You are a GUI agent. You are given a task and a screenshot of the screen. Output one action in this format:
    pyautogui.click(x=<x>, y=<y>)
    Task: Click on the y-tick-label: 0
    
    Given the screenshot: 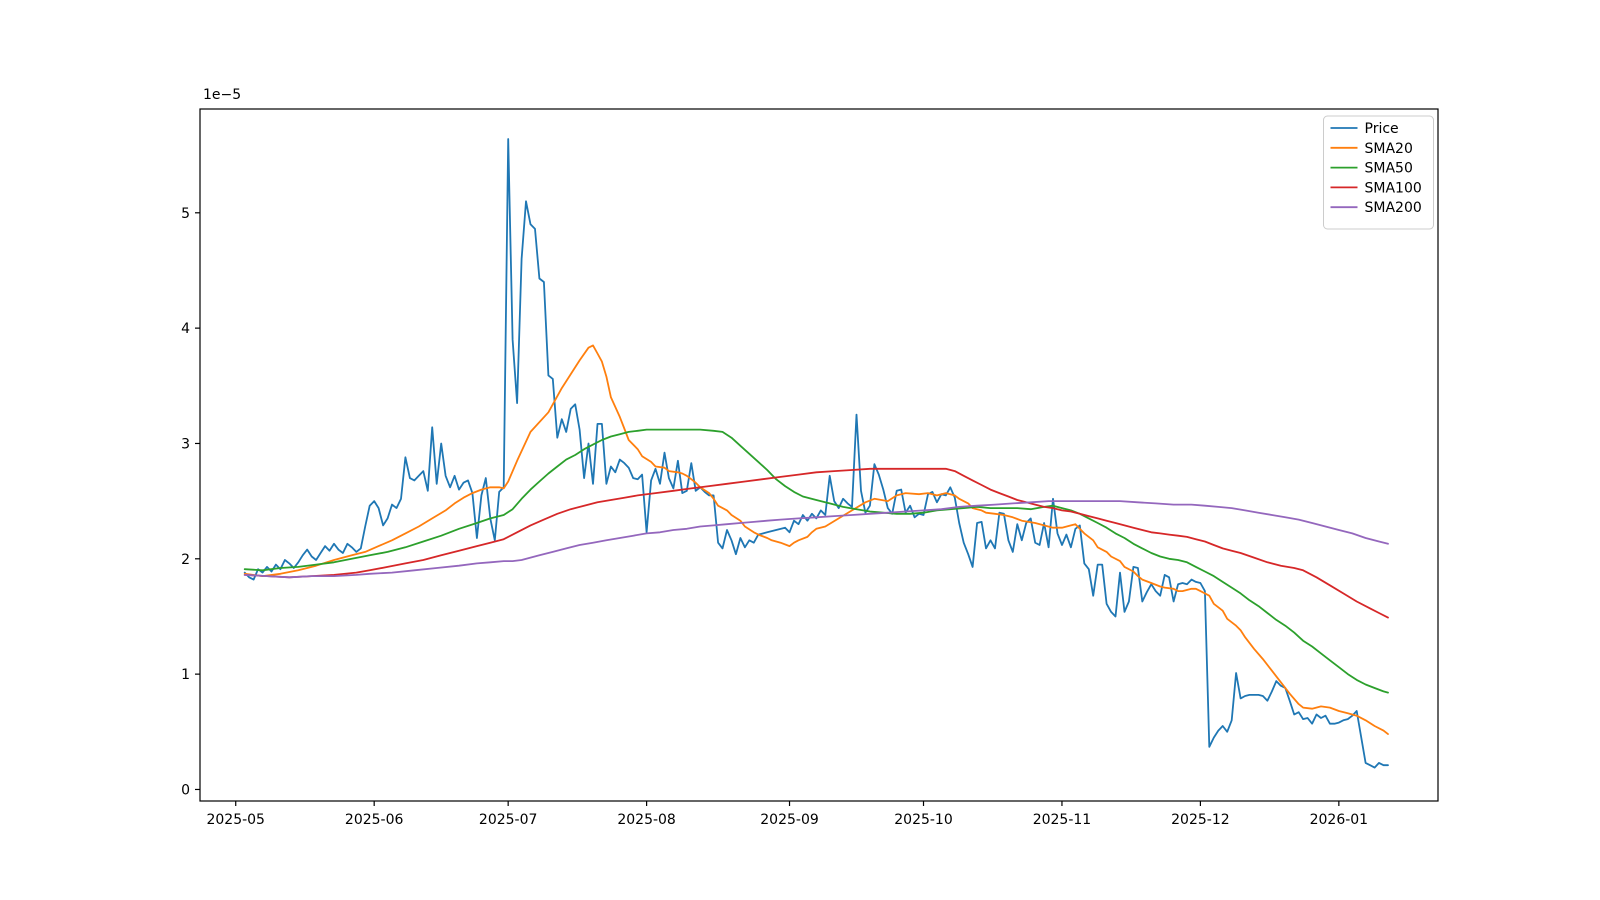 What is the action you would take?
    pyautogui.click(x=185, y=790)
    